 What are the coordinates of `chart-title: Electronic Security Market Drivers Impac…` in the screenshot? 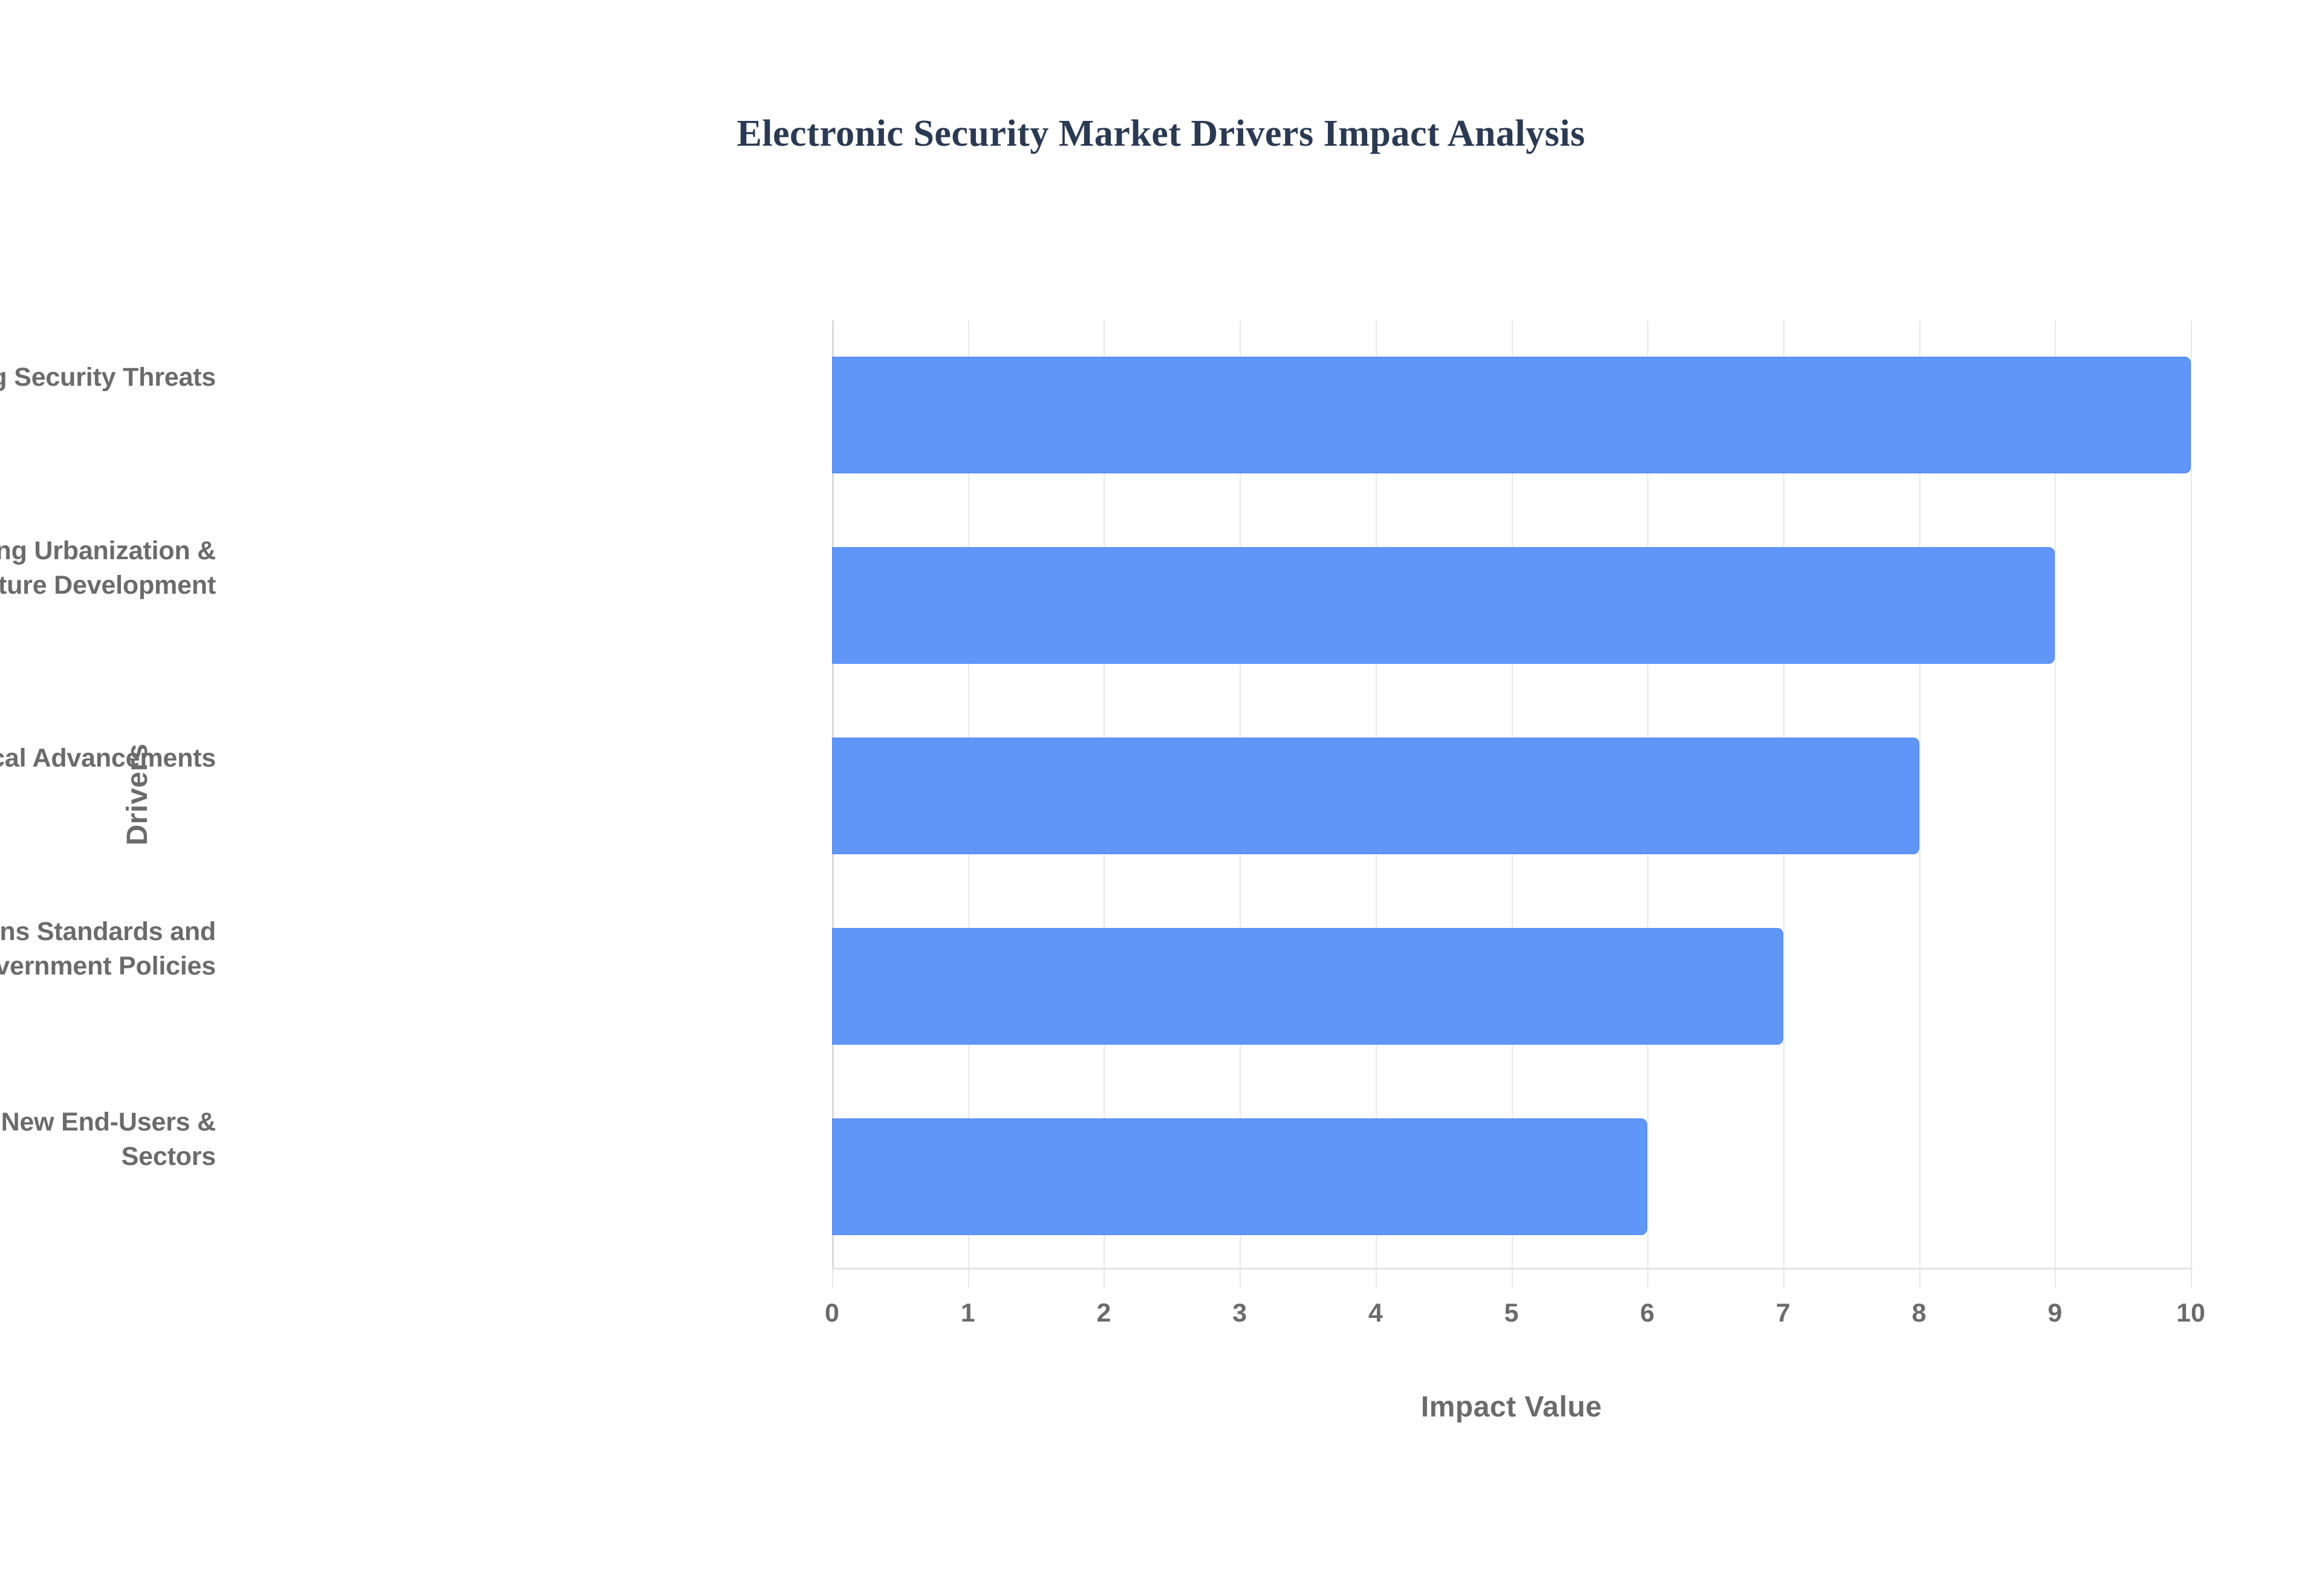 It's located at (1161, 133).